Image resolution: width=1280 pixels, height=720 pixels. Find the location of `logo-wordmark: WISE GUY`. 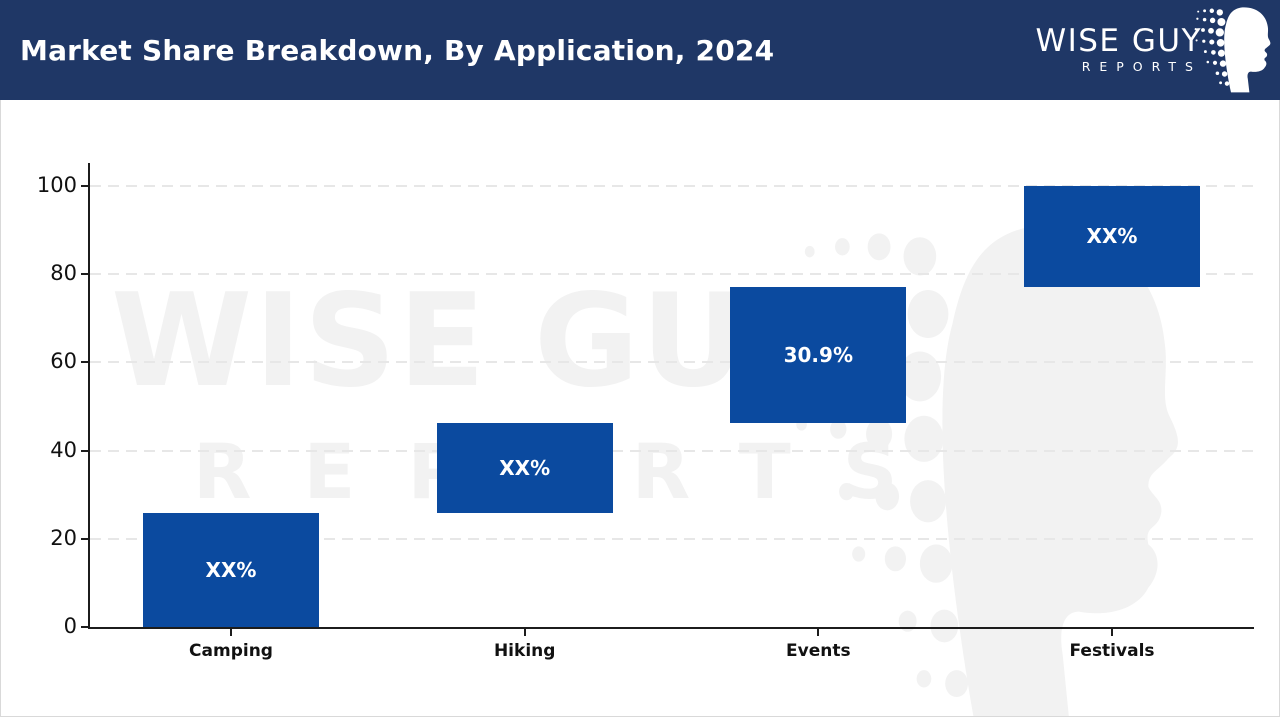

logo-wordmark: WISE GUY is located at coordinates (1118, 41).